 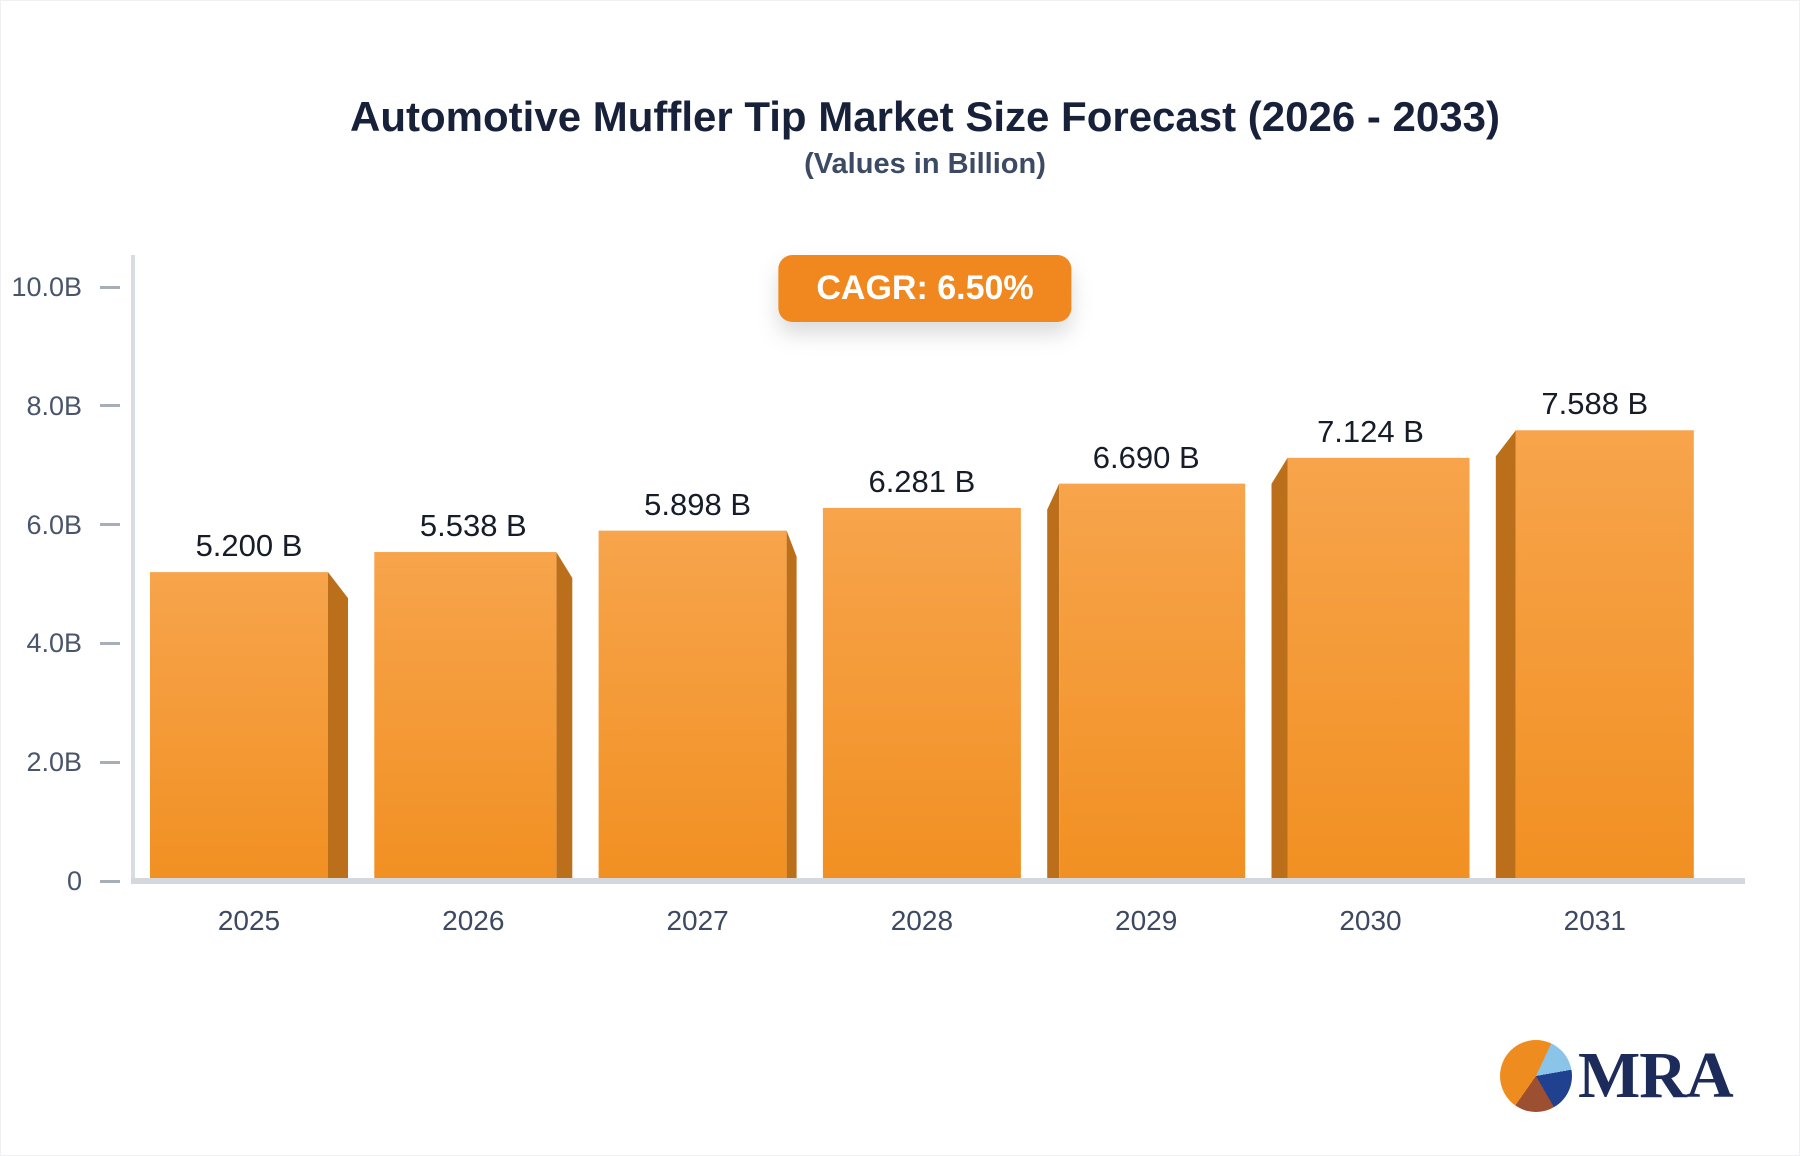 What do you see at coordinates (925, 164) in the screenshot?
I see `chart-subtitle: (Values in Billion)` at bounding box center [925, 164].